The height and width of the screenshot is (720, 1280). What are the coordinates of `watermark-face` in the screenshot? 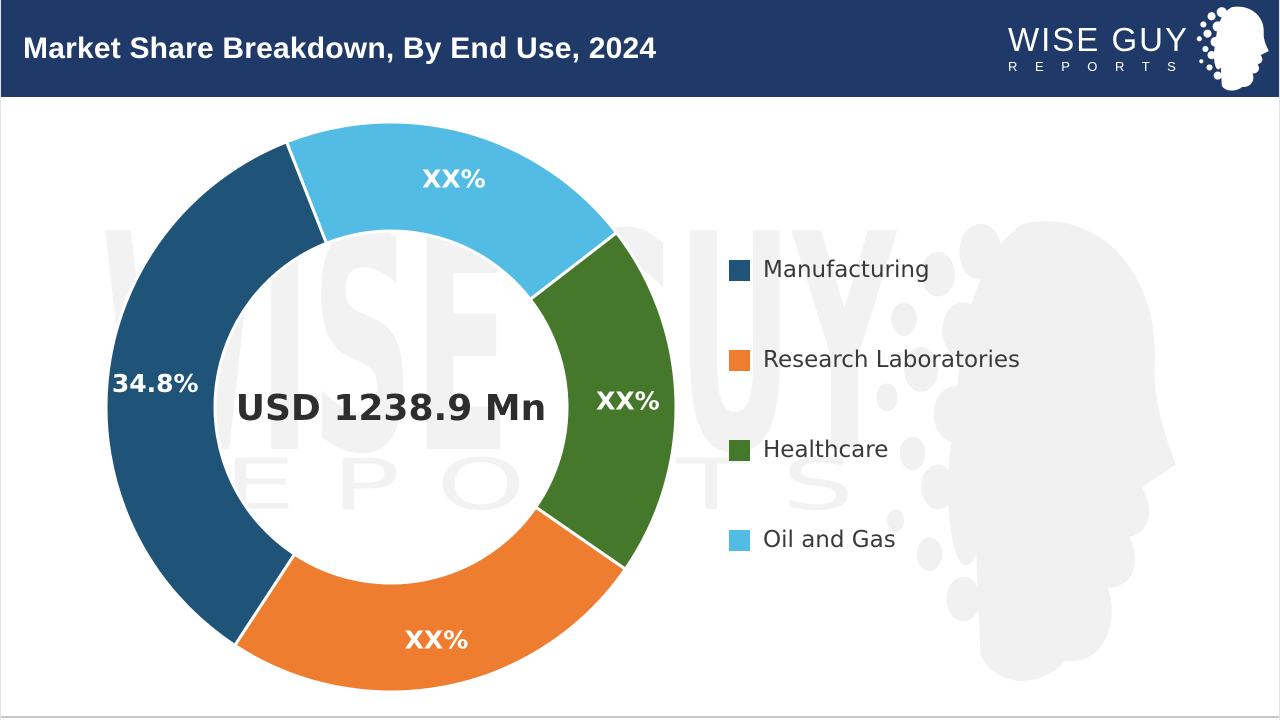 It's located at (1026, 451).